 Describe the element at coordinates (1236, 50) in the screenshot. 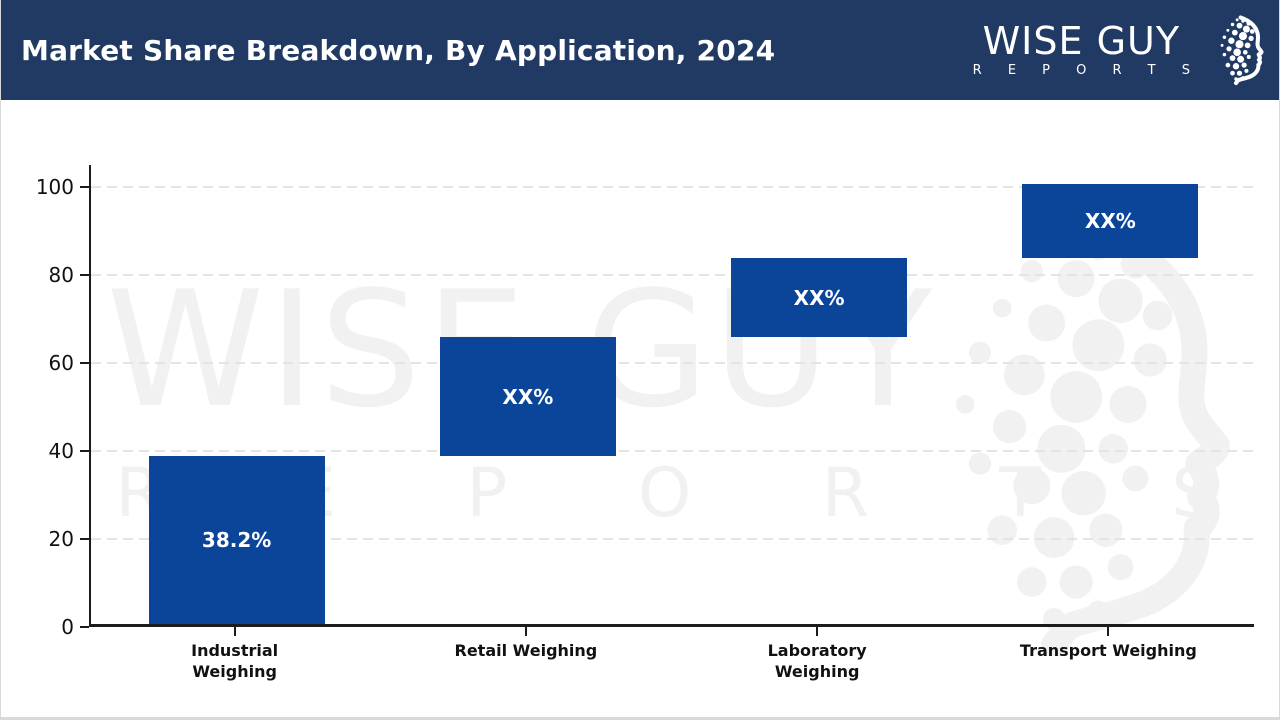

I see `dotted-head-icon` at that location.